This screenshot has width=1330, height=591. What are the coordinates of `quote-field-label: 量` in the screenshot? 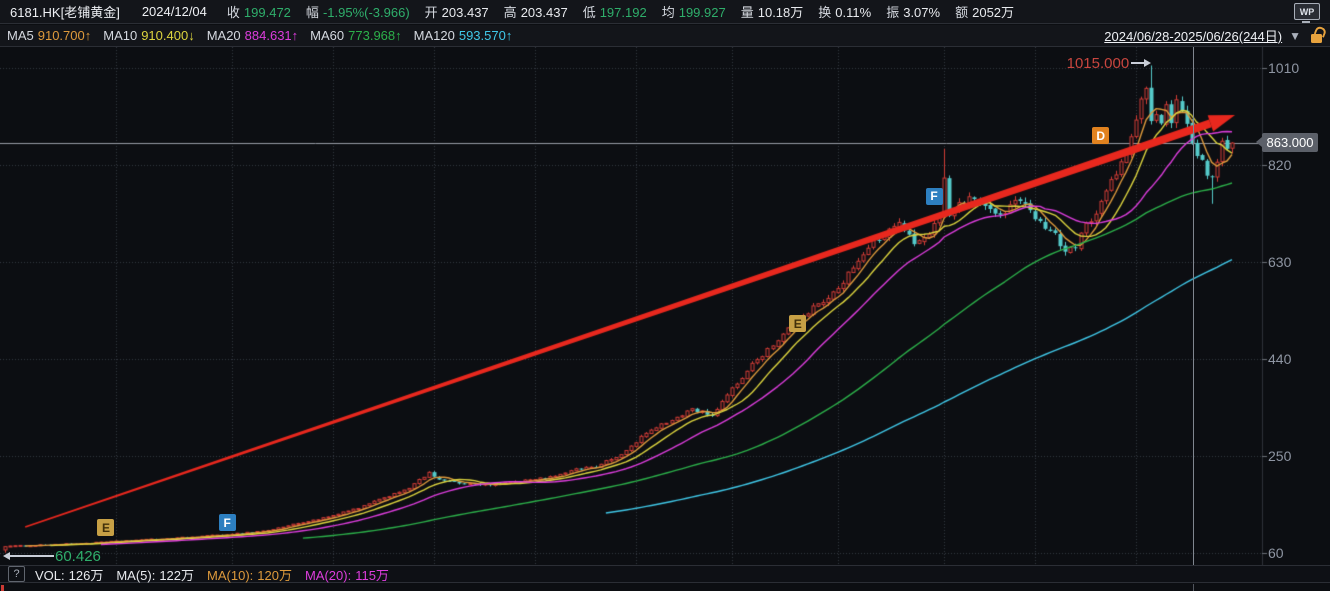 It's located at (747, 12).